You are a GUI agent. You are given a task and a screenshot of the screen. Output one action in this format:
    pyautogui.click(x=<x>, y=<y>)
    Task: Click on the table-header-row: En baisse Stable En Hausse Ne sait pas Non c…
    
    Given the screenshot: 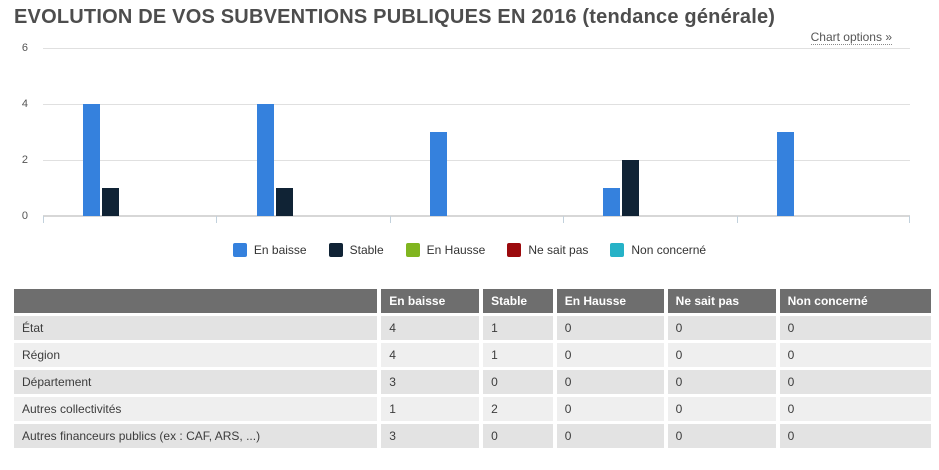 What is the action you would take?
    pyautogui.click(x=472, y=301)
    